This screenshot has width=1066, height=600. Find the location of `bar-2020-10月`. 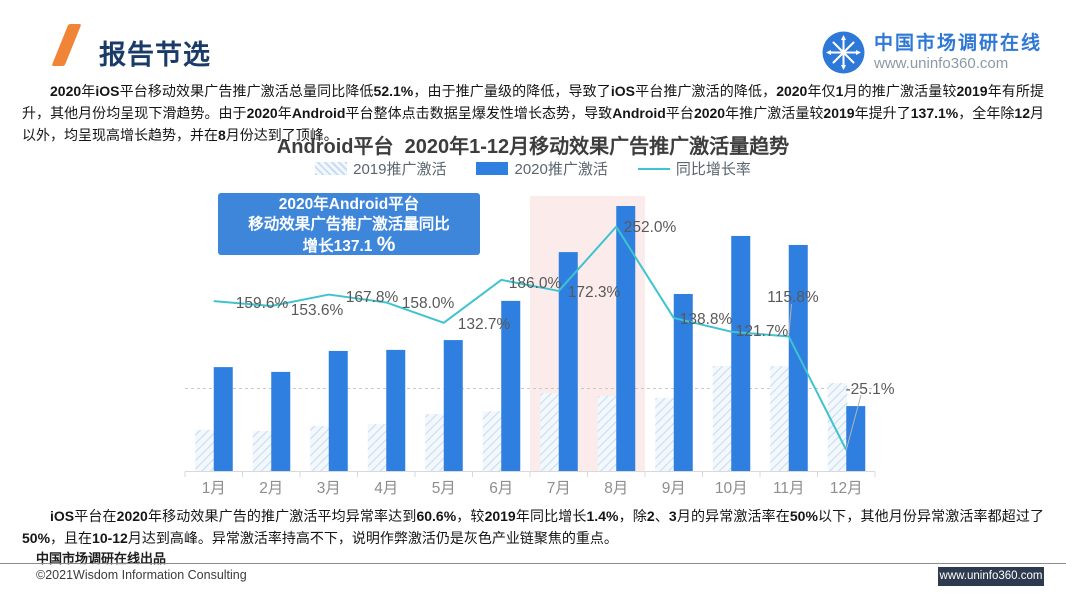

bar-2020-10月 is located at coordinates (741, 353).